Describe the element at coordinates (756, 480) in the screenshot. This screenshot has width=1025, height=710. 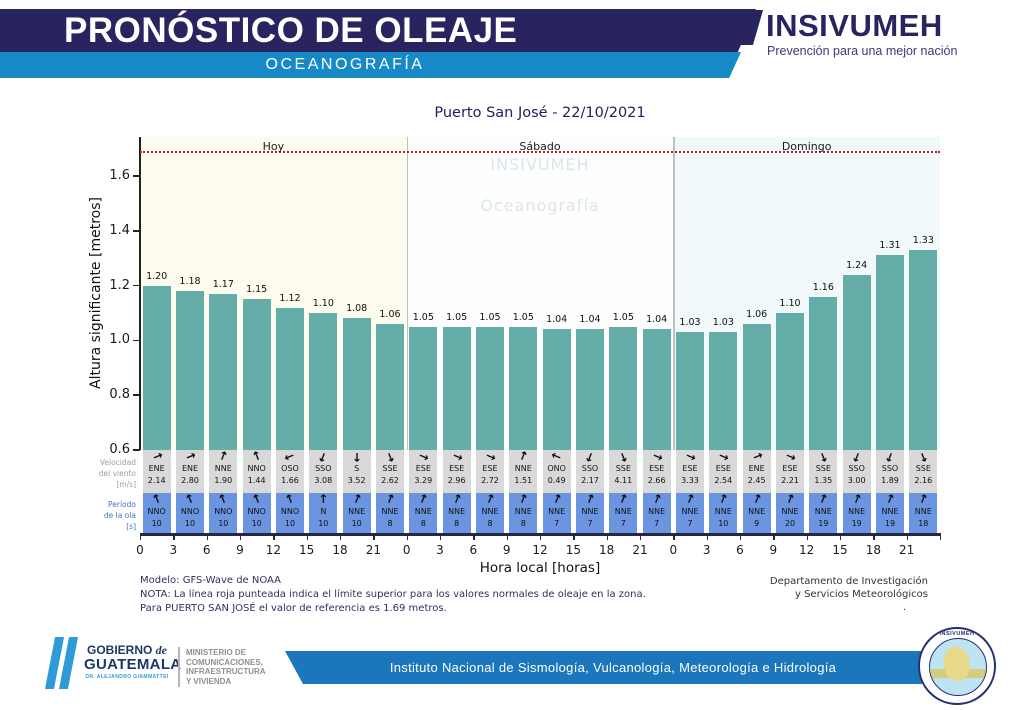
I see `wind-speed: 2.45` at that location.